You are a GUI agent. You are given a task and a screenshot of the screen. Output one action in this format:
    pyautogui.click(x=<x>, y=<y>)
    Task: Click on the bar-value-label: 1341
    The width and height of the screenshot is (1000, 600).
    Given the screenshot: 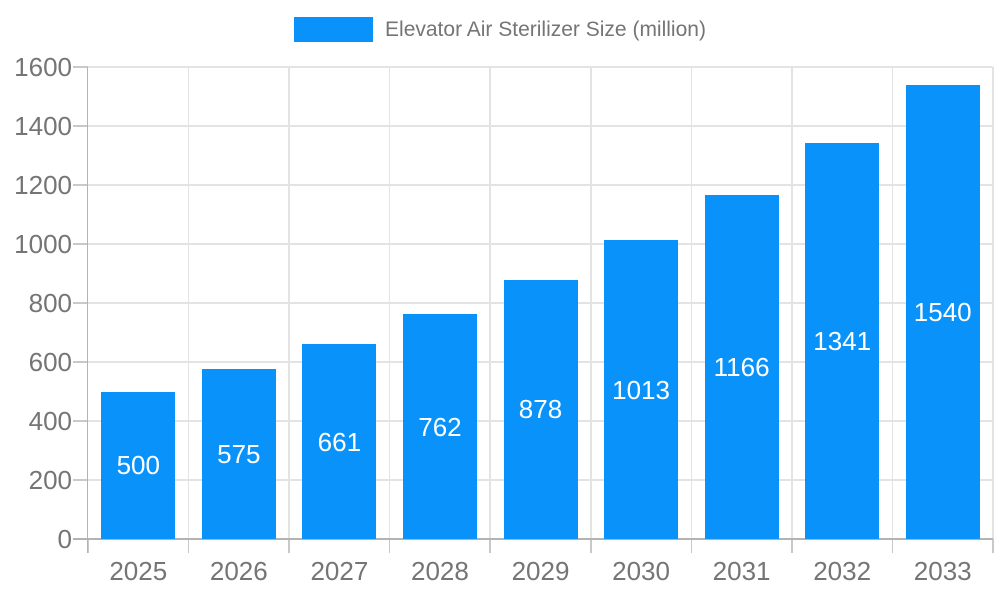 What is the action you would take?
    pyautogui.click(x=842, y=341)
    